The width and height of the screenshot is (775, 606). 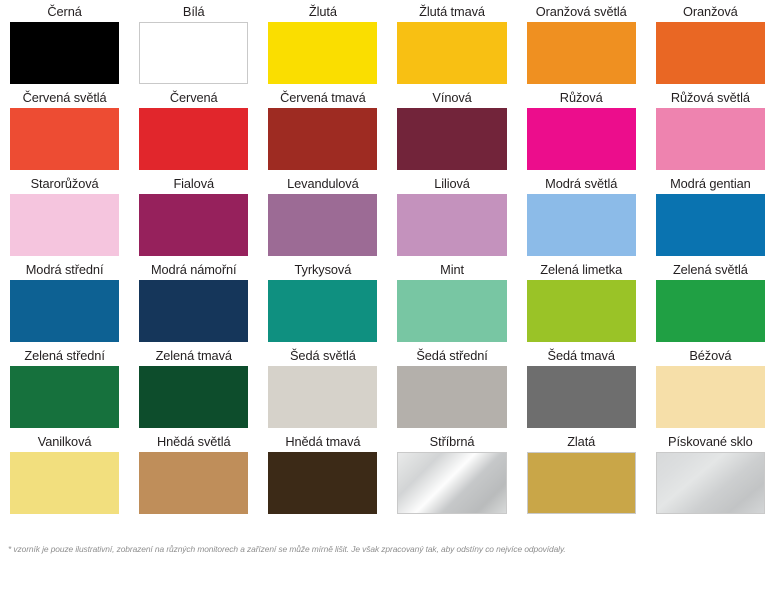 What do you see at coordinates (323, 183) in the screenshot?
I see `swatch-label: Levandulová` at bounding box center [323, 183].